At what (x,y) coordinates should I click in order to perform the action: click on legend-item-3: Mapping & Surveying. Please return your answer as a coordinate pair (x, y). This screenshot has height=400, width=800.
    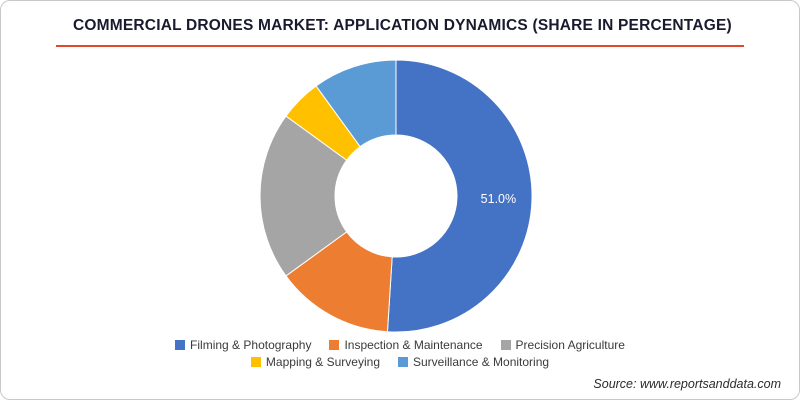
    Looking at the image, I should click on (315, 362).